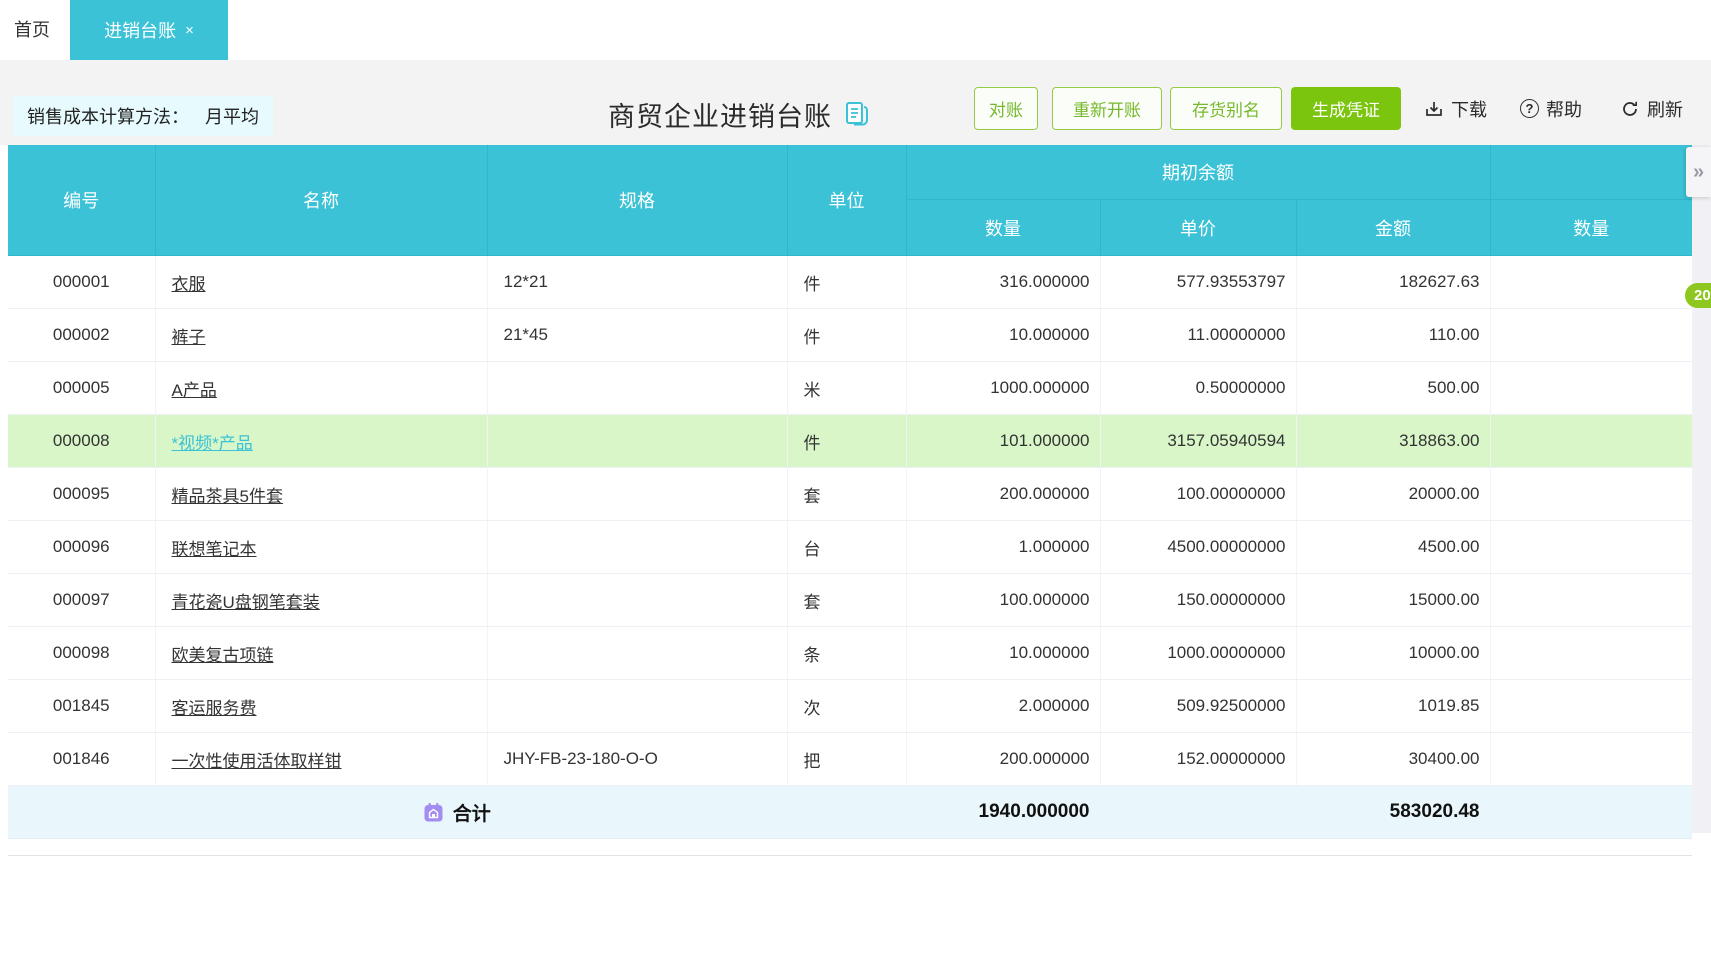  Describe the element at coordinates (82, 706) in the screenshot. I see `item-code: 001845` at that location.